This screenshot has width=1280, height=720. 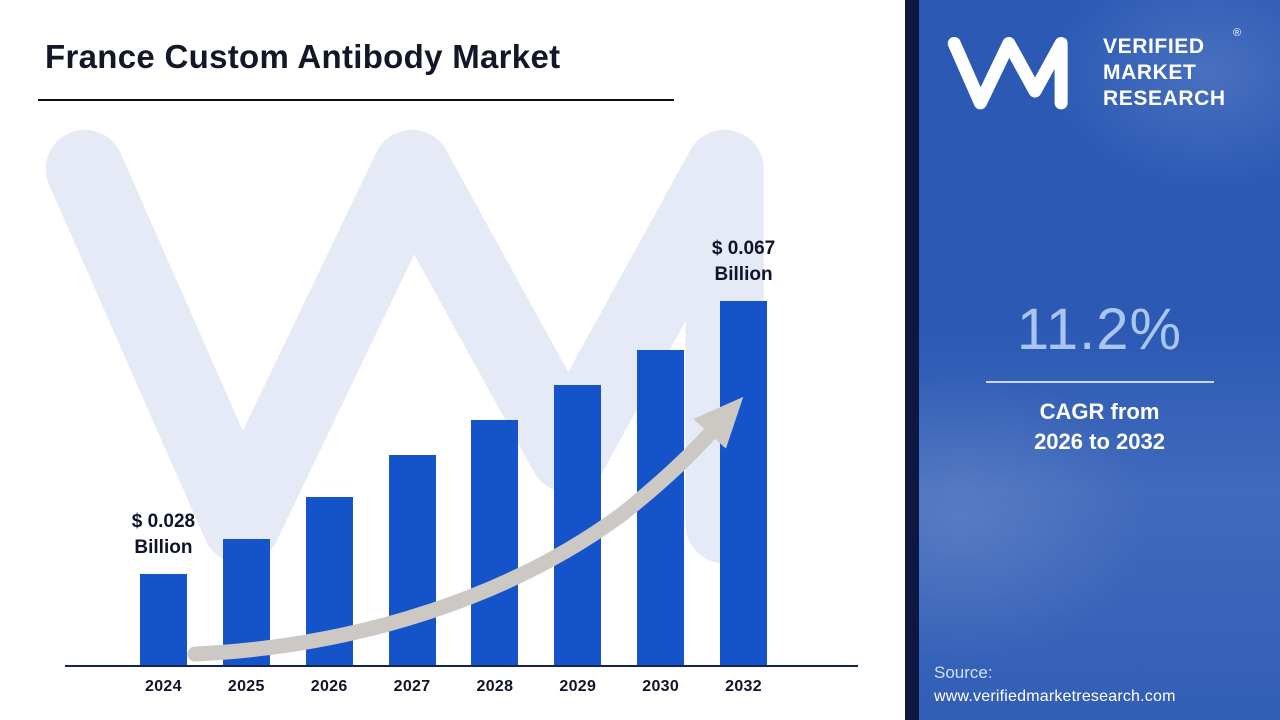 I want to click on logo-line-verified: VERIFIED, so click(x=1154, y=46).